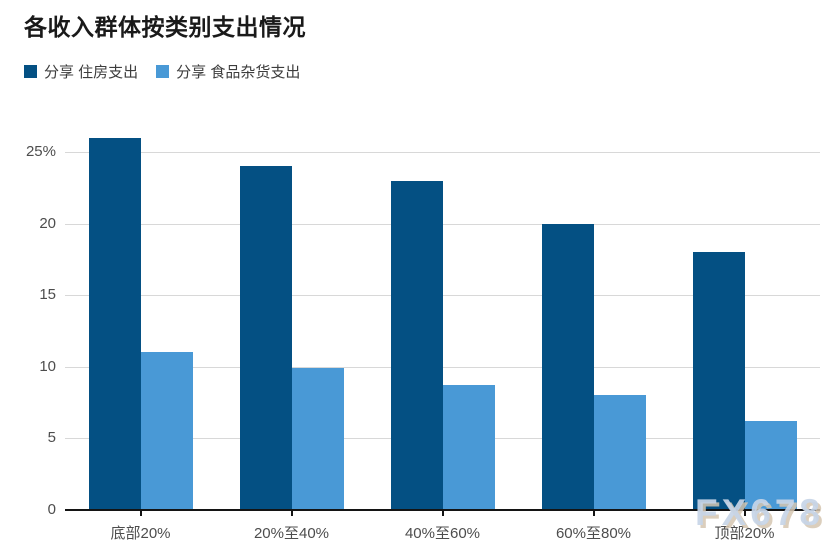  I want to click on legend-item-housing: 分享 住房支出, so click(81, 71).